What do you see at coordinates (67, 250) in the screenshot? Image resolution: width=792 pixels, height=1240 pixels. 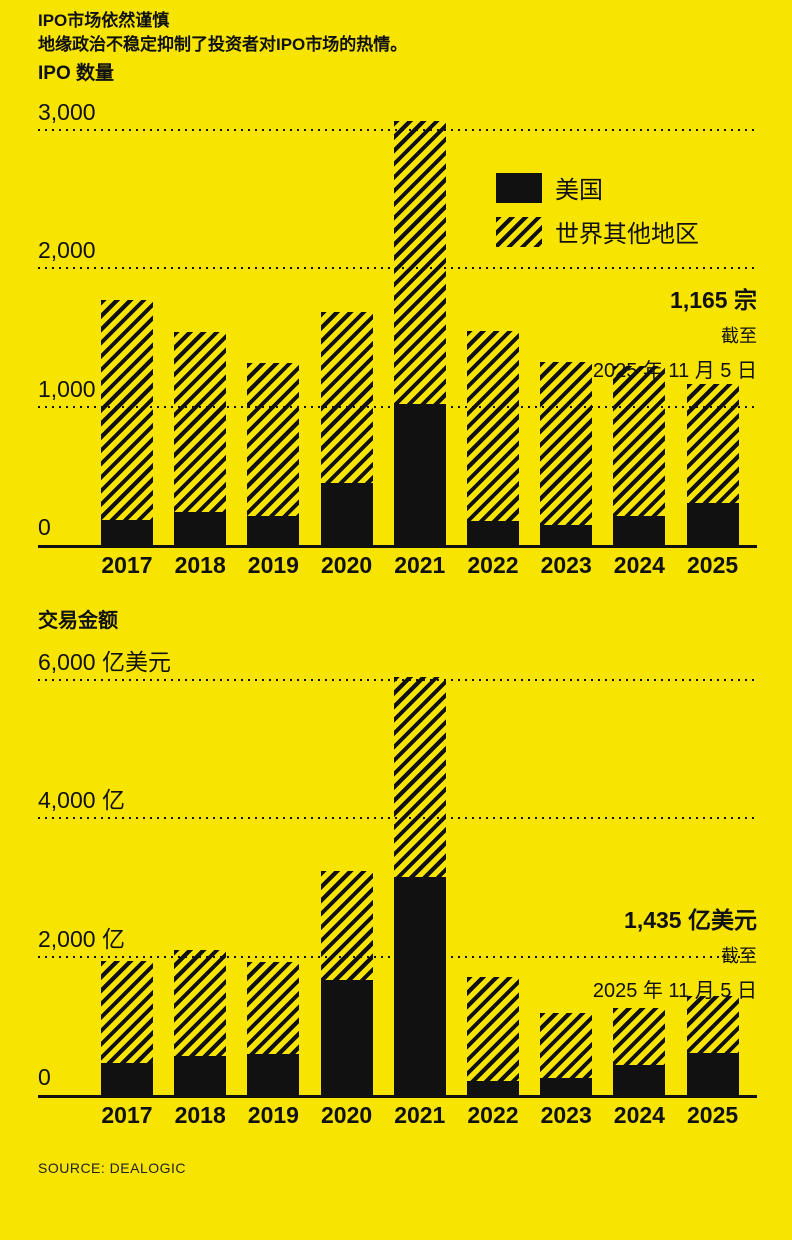 I see `y-tick-label: 2,000` at bounding box center [67, 250].